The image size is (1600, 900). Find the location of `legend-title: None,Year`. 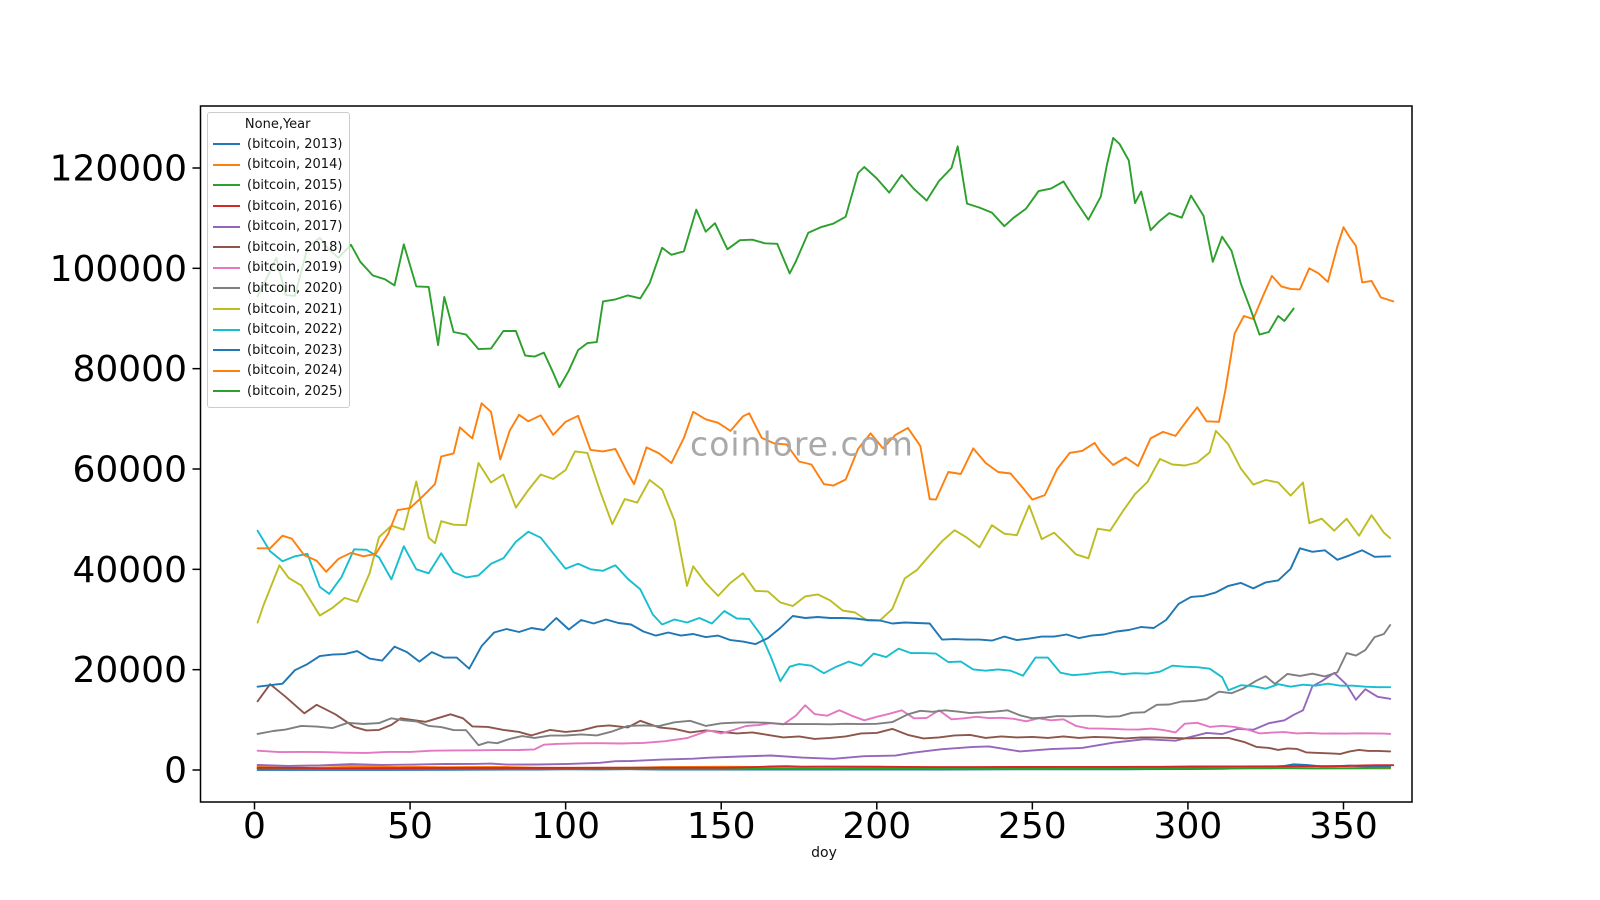

legend-title: None,Year is located at coordinates (277, 124).